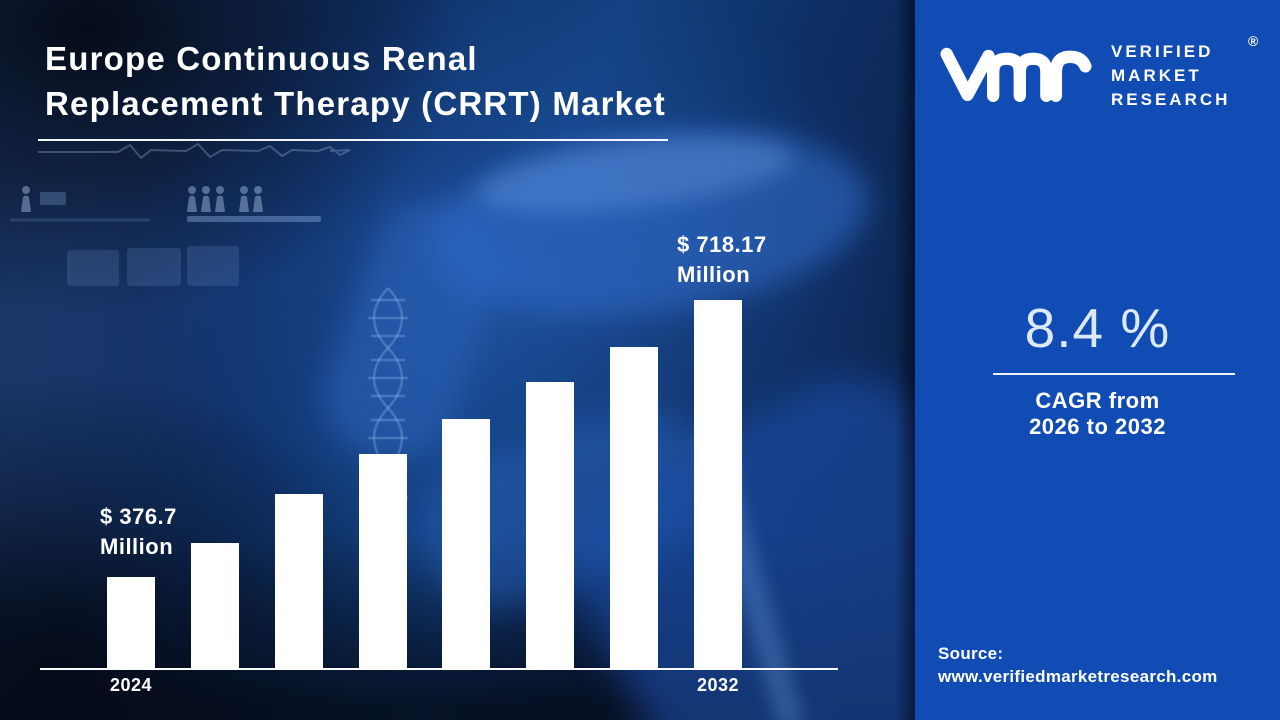 This screenshot has height=720, width=1280. What do you see at coordinates (254, 219) in the screenshot?
I see `decor-bar` at bounding box center [254, 219].